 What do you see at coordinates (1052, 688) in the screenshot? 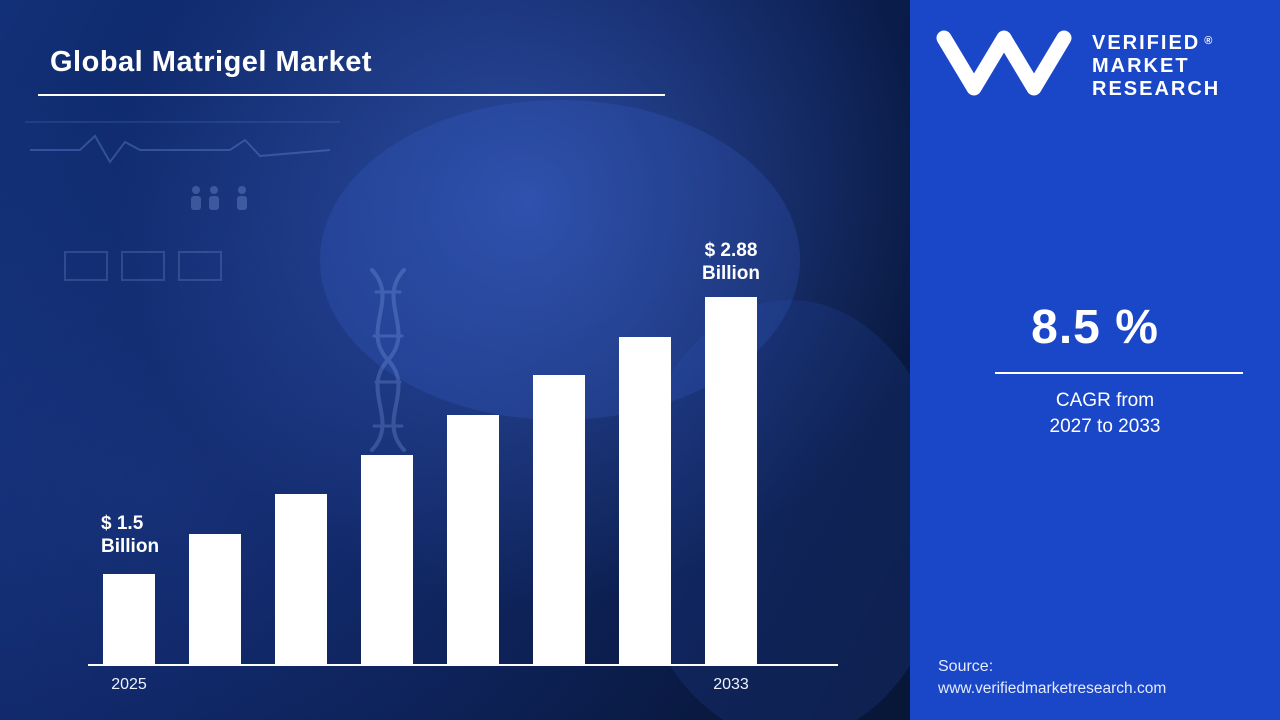
I see `source-url: www.verifiedmarketresearch.com` at bounding box center [1052, 688].